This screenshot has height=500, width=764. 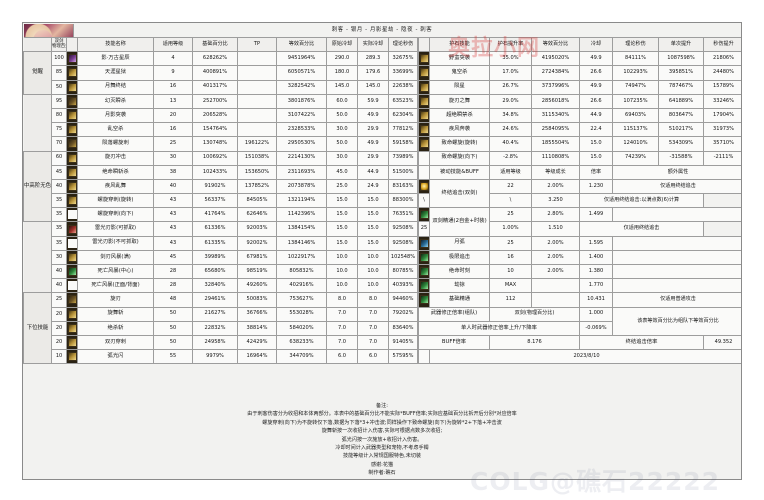 What do you see at coordinates (459, 44) in the screenshot?
I see `col-header-rune-name: 护石技能` at bounding box center [459, 44].